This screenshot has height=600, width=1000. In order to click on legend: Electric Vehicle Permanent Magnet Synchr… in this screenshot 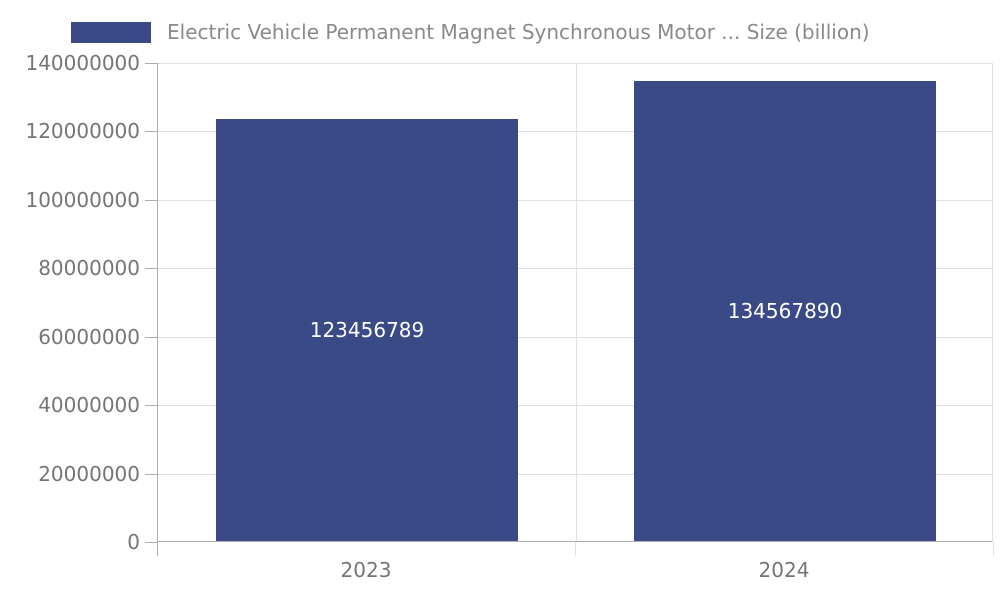, I will do `click(470, 32)`.